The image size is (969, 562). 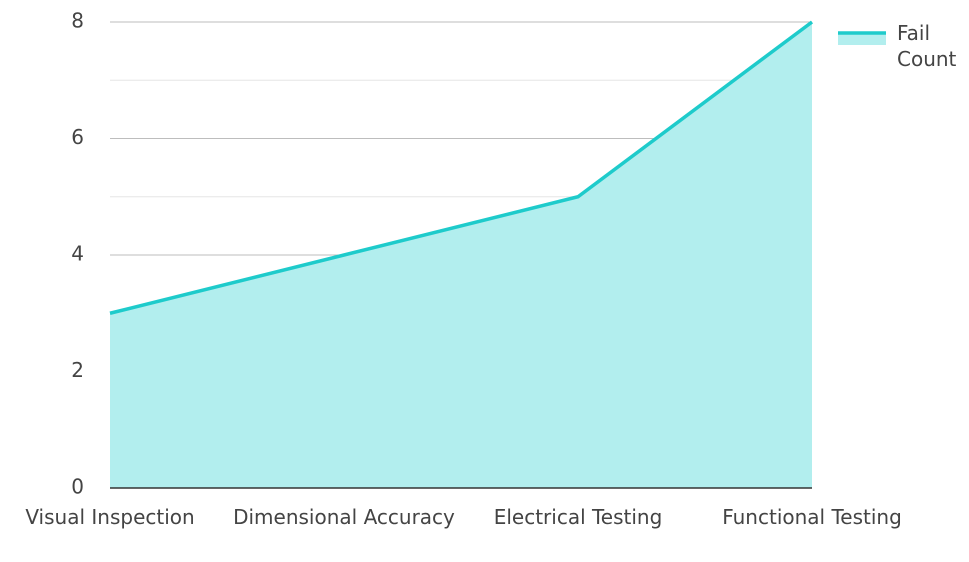 What do you see at coordinates (77, 370) in the screenshot?
I see `y-tick-label: 2` at bounding box center [77, 370].